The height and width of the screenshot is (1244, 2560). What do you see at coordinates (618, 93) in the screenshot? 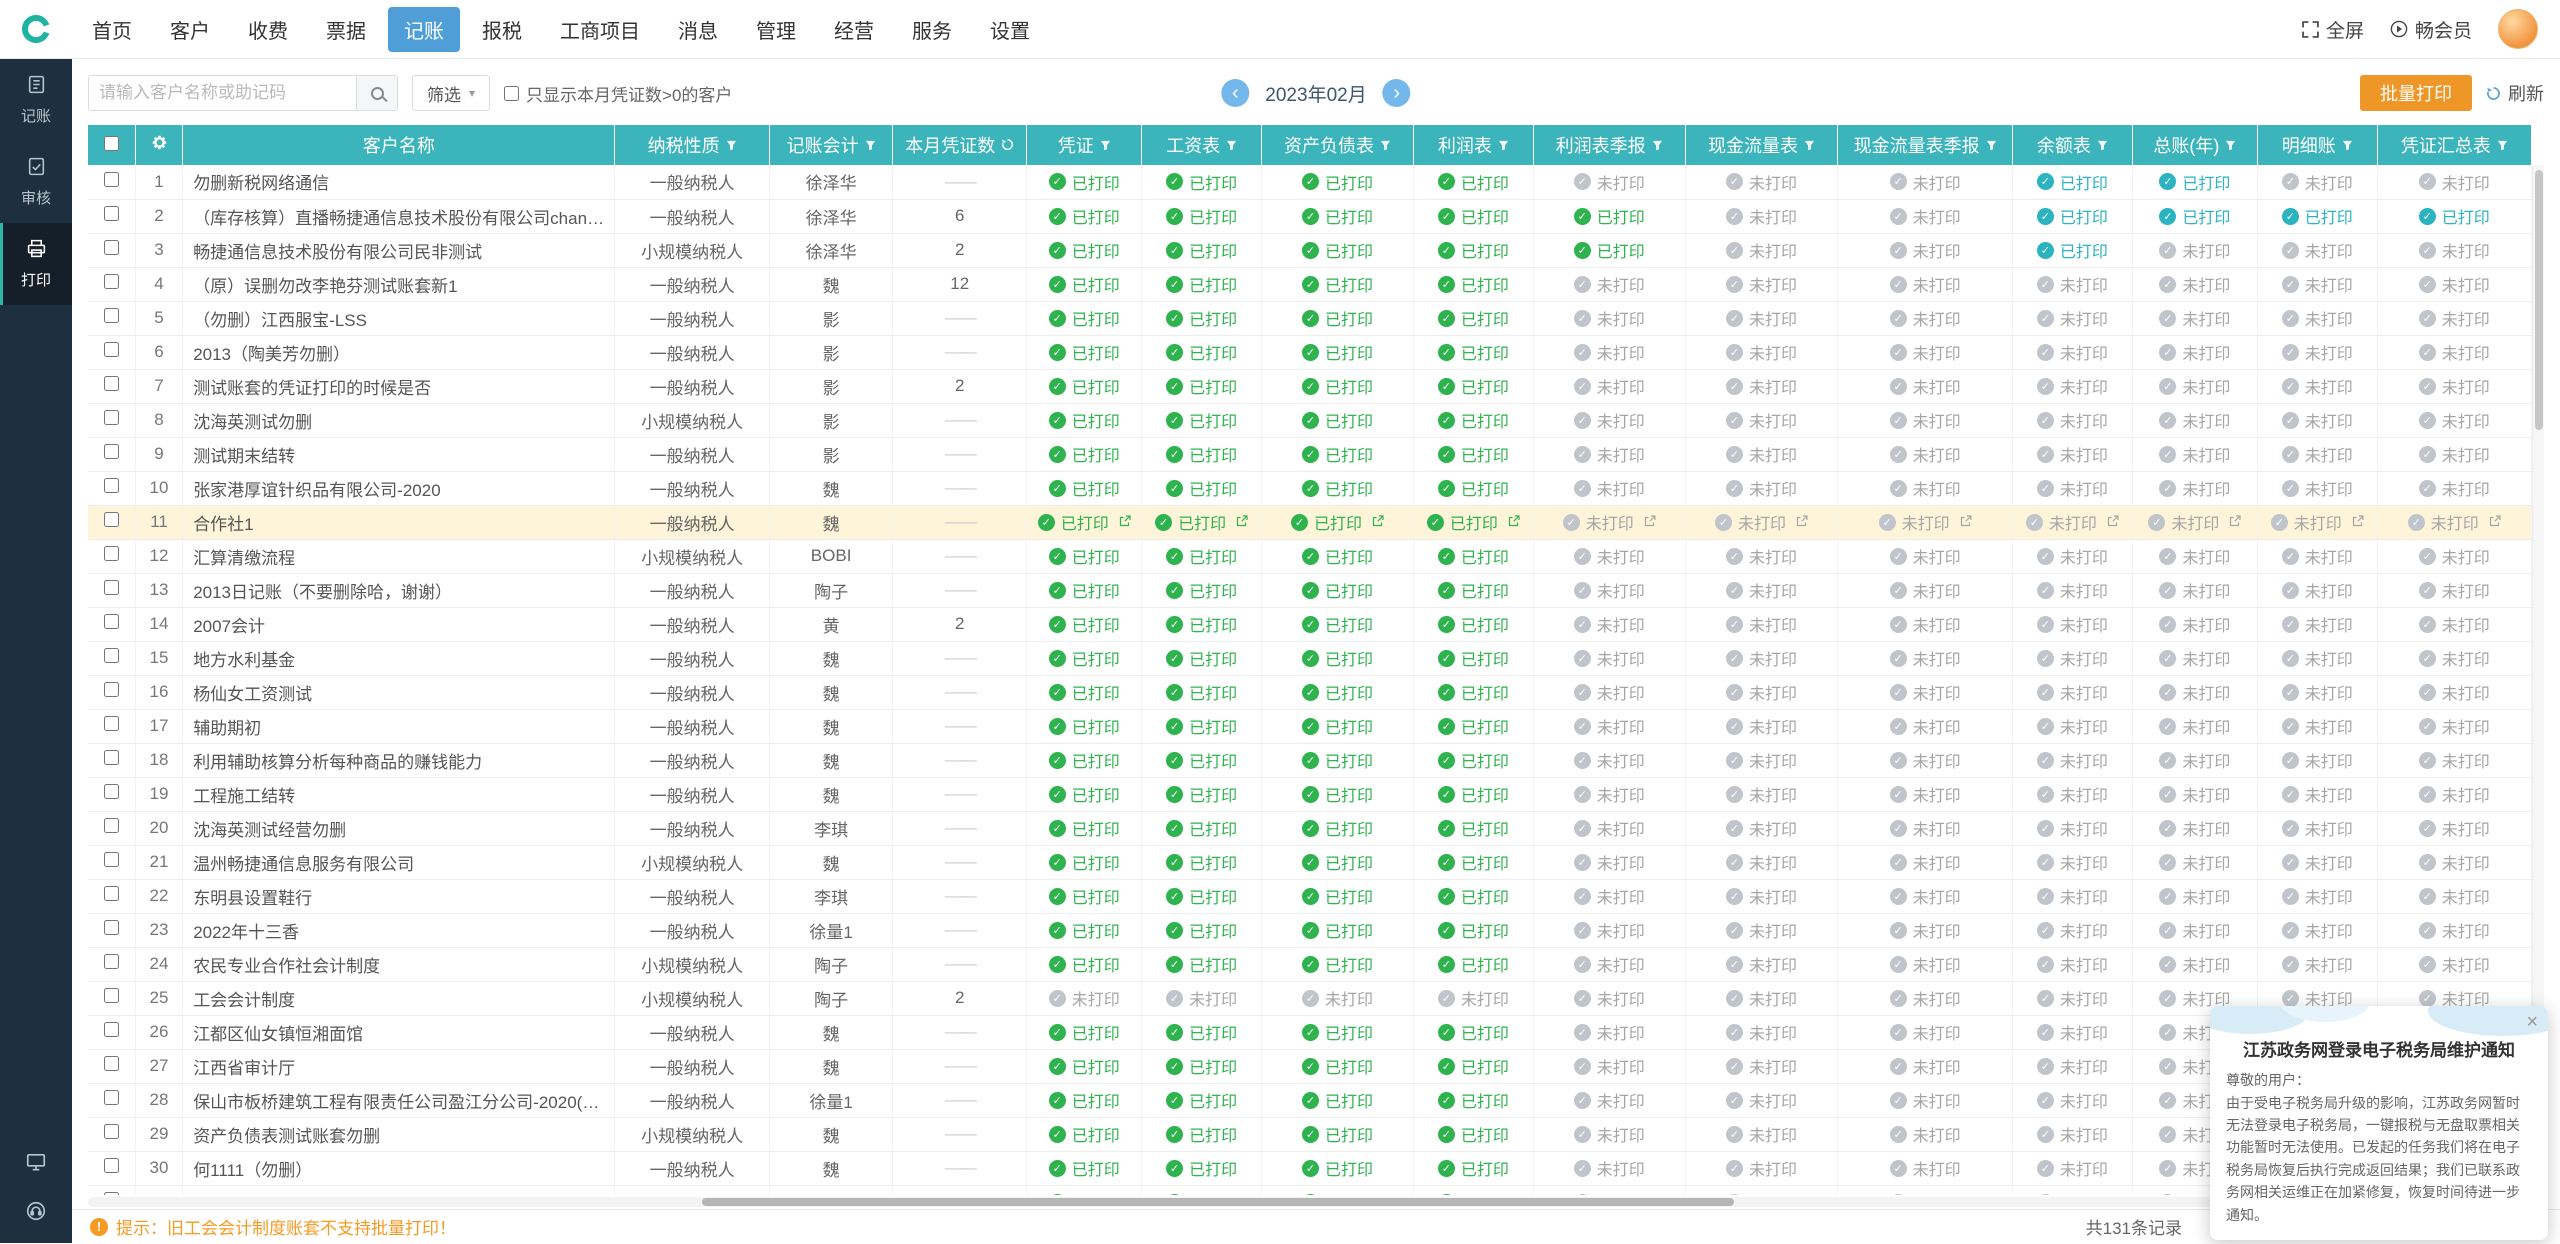
I see `only-voucher-checkbox-label: 只显示本月凭证数>0的客户` at bounding box center [618, 93].